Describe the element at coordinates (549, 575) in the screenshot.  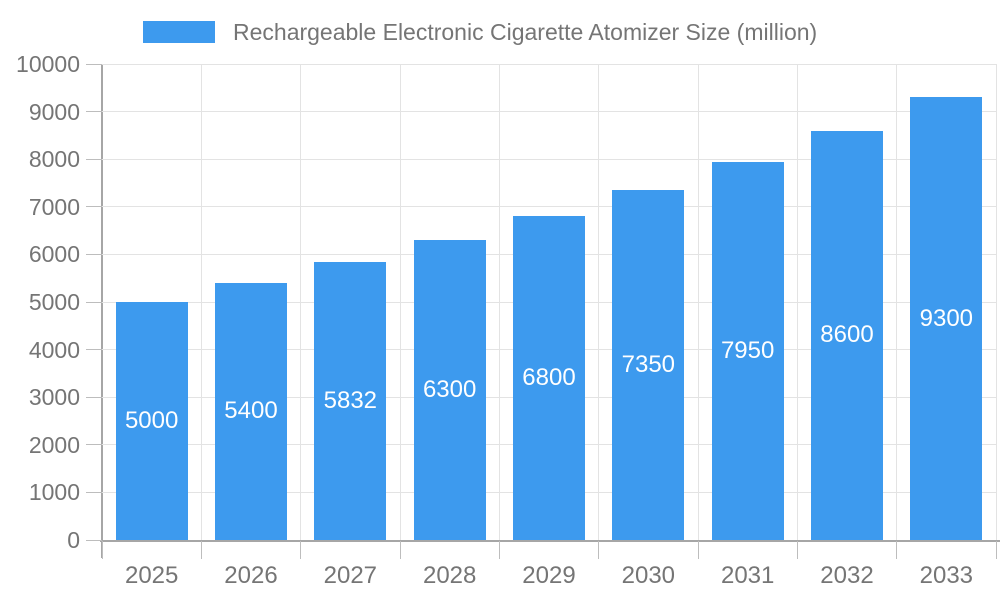
I see `x-axis-category-label: 2029` at that location.